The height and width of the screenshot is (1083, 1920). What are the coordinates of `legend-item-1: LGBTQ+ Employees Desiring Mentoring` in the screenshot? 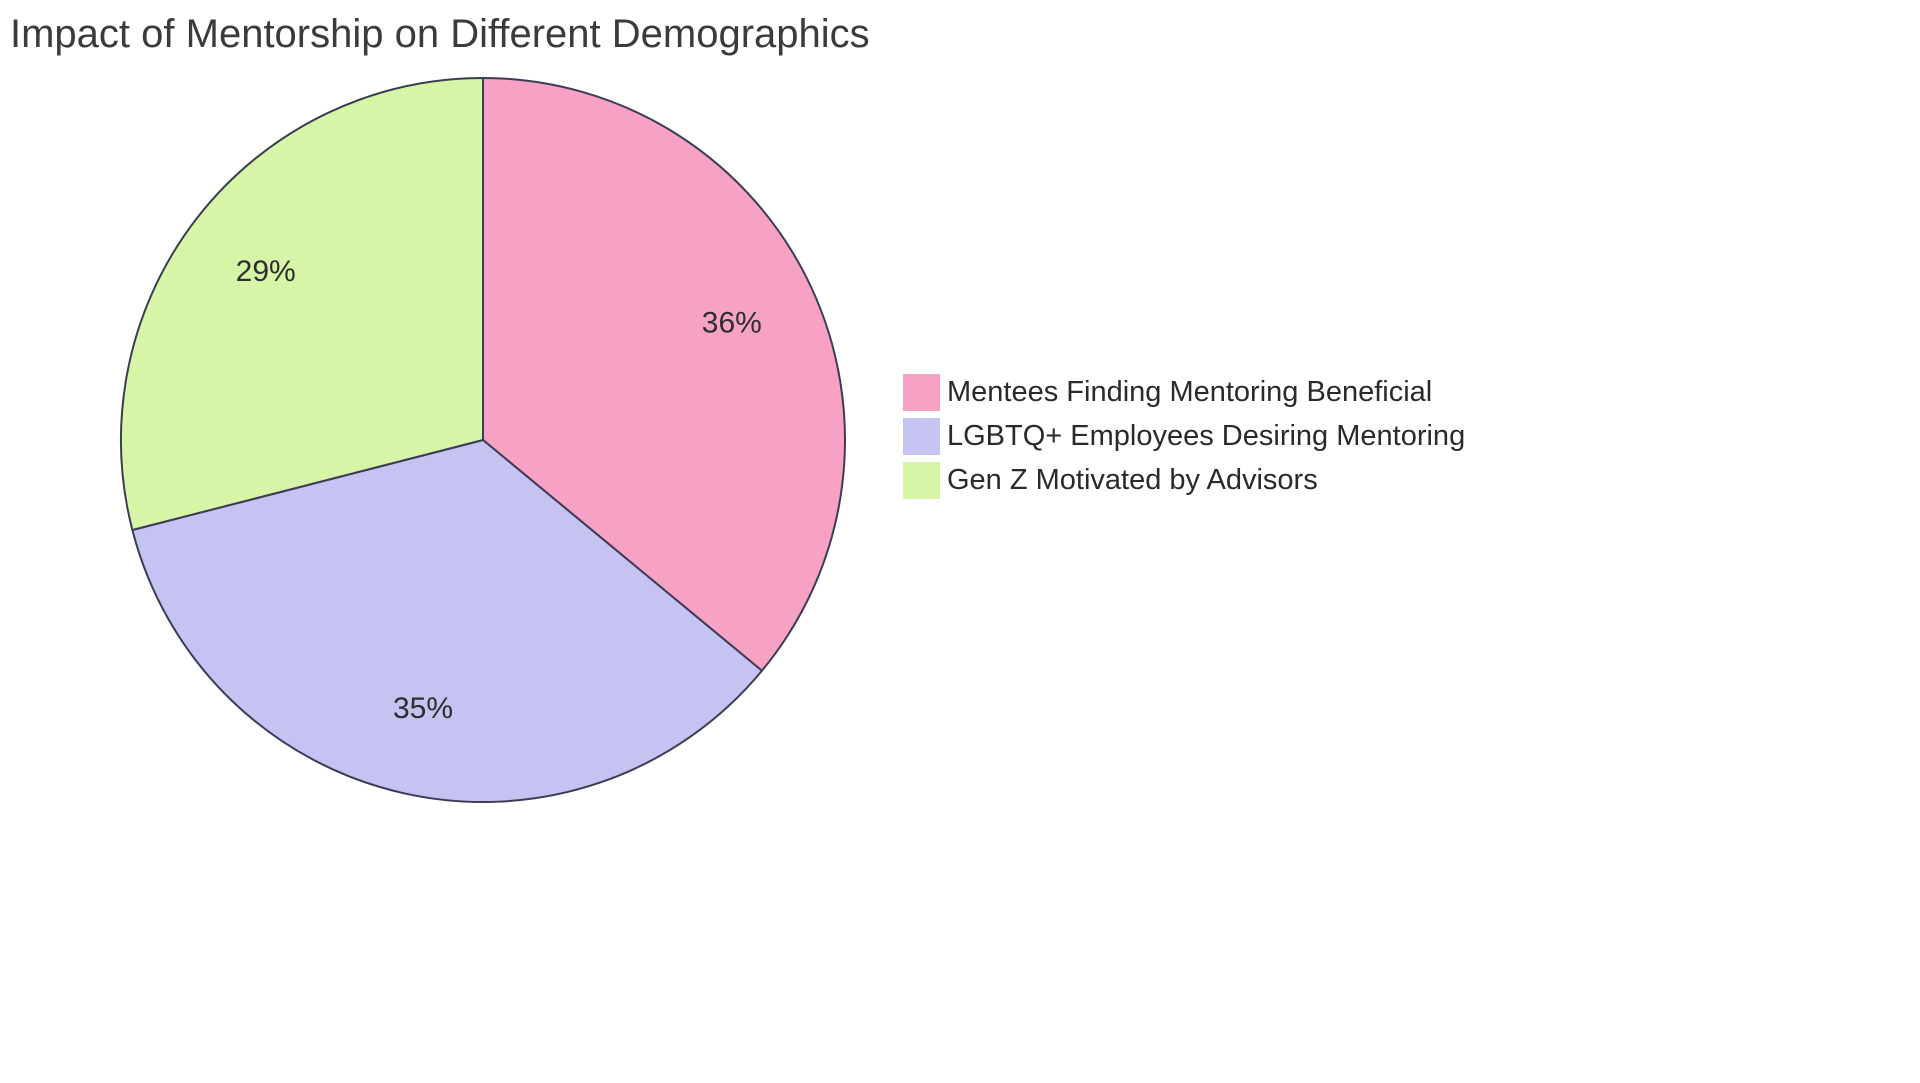 It's located at (1184, 436).